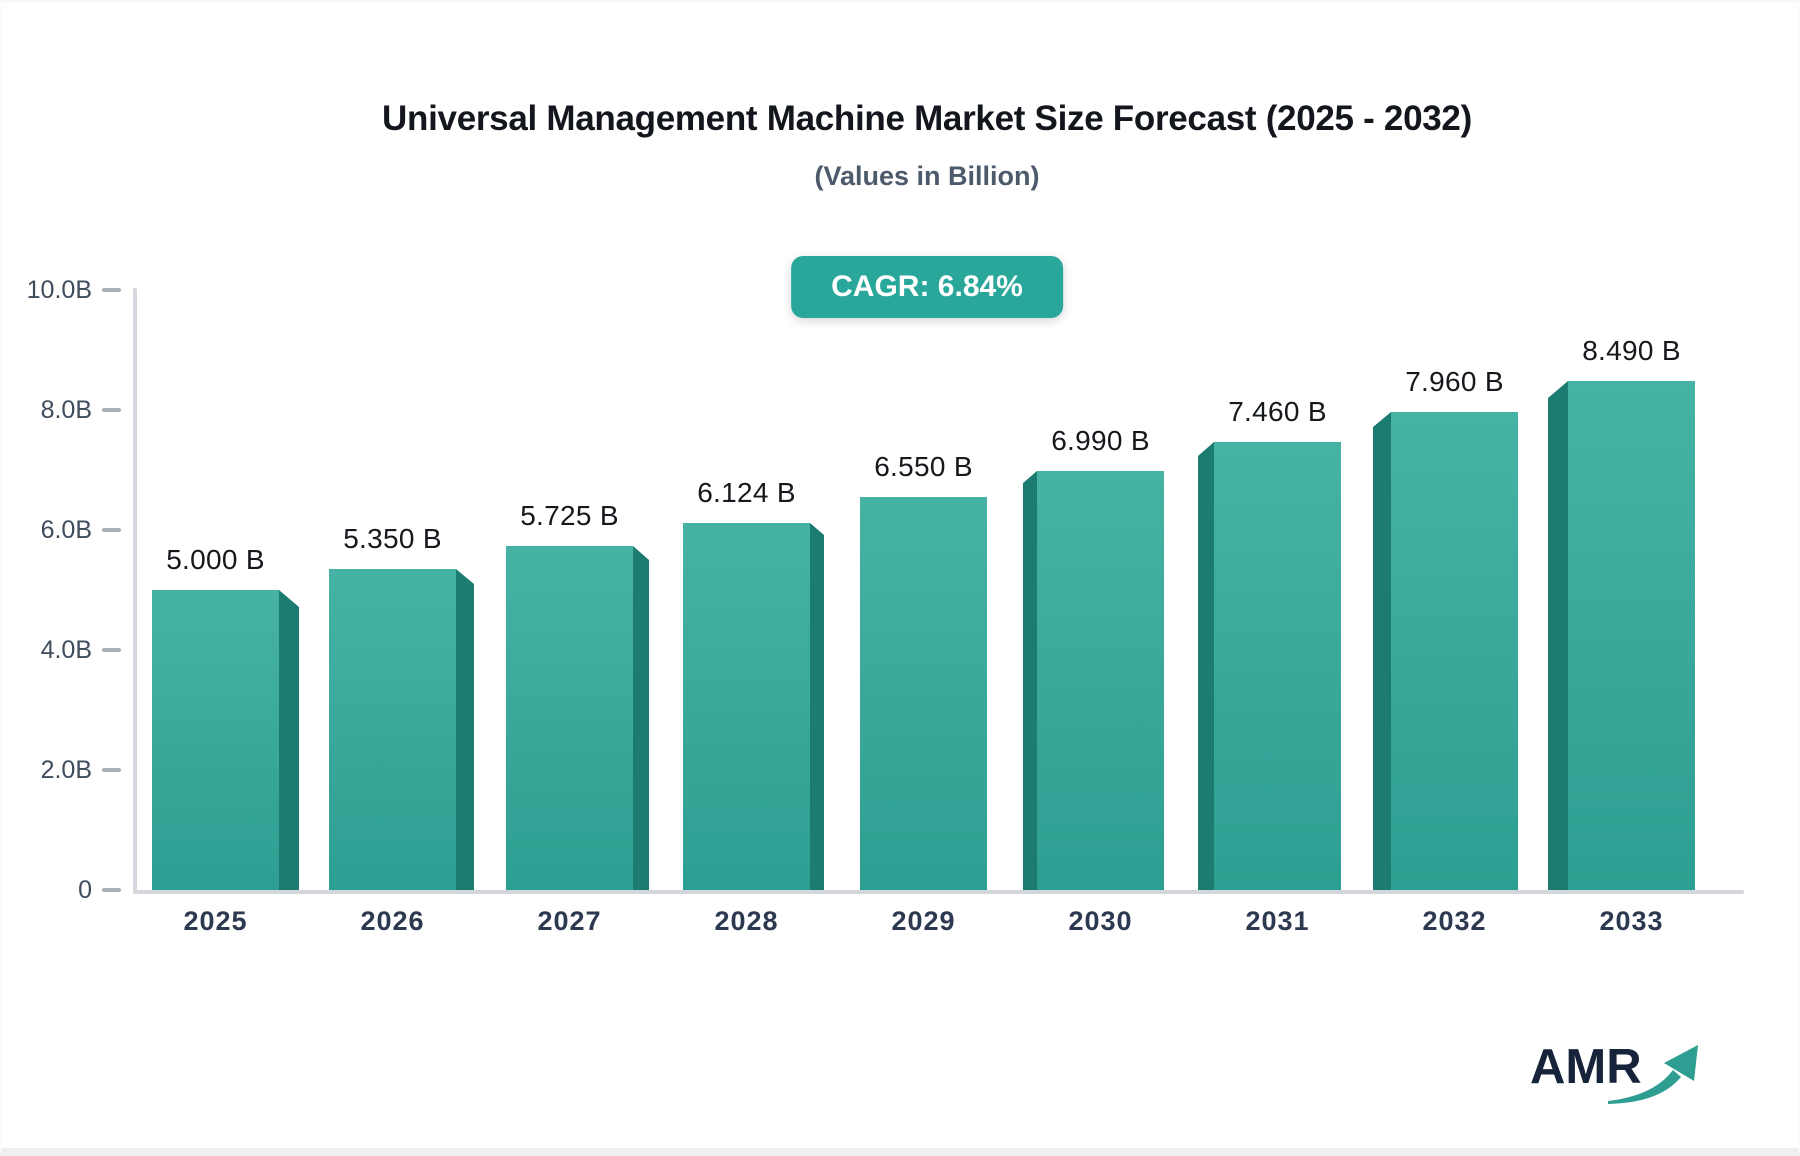  I want to click on x-tick-label: 2027, so click(569, 921).